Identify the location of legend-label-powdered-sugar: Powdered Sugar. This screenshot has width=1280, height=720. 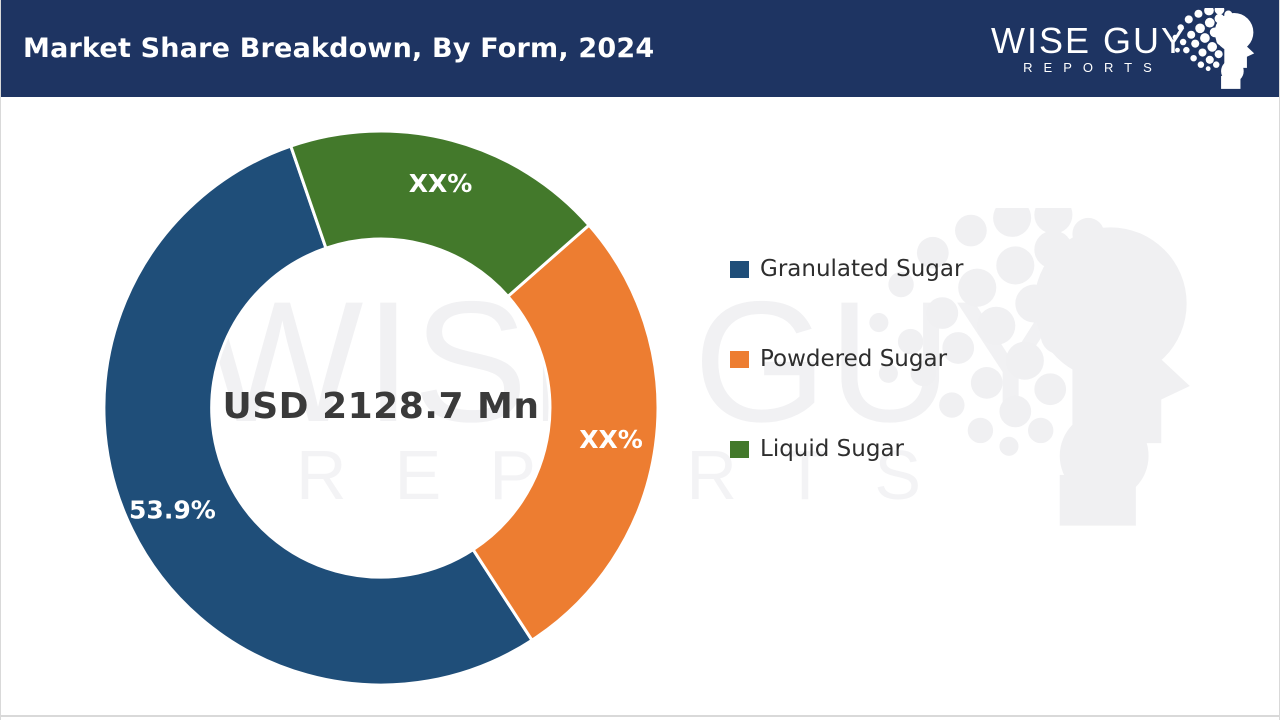
(854, 358).